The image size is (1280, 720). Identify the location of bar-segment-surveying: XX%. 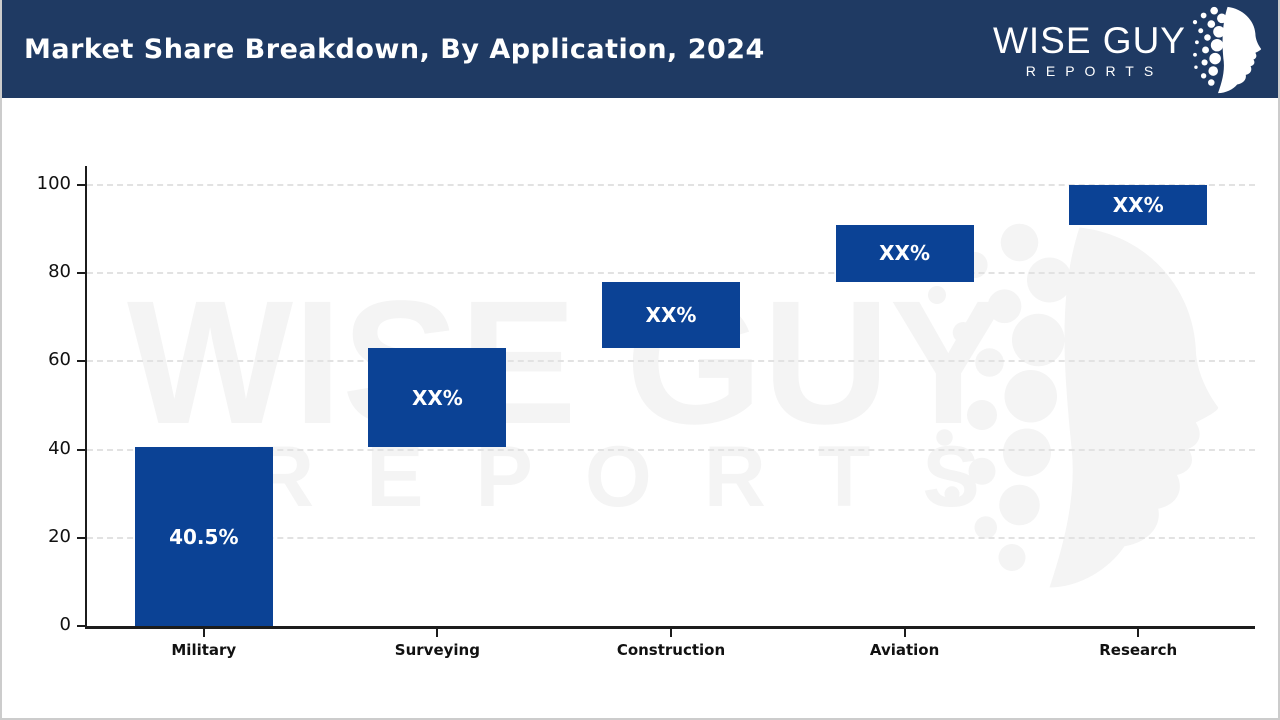
(437, 398).